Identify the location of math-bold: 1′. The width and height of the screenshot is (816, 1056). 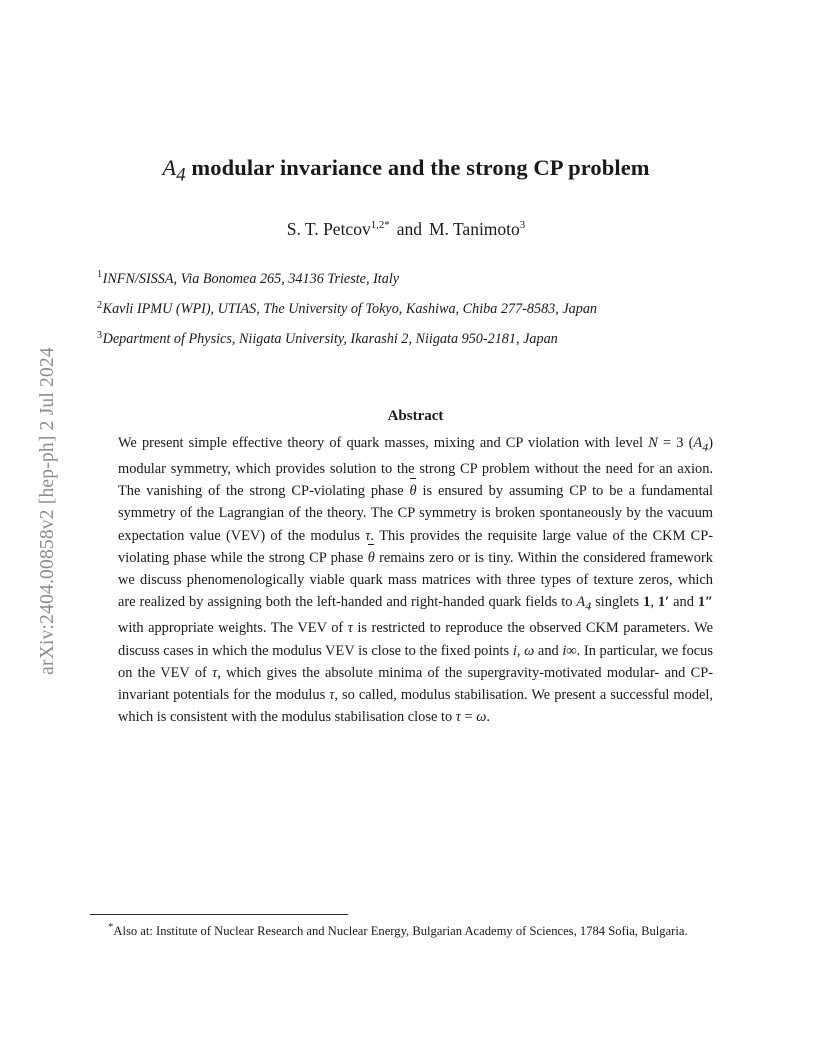
(663, 602).